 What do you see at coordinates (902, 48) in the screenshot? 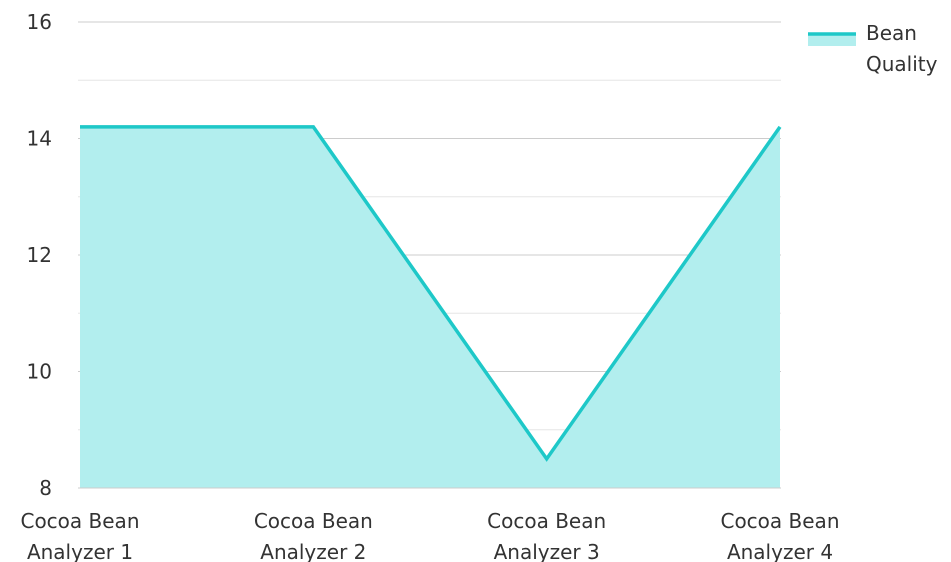
I see `legend-label: Bean Quality` at bounding box center [902, 48].